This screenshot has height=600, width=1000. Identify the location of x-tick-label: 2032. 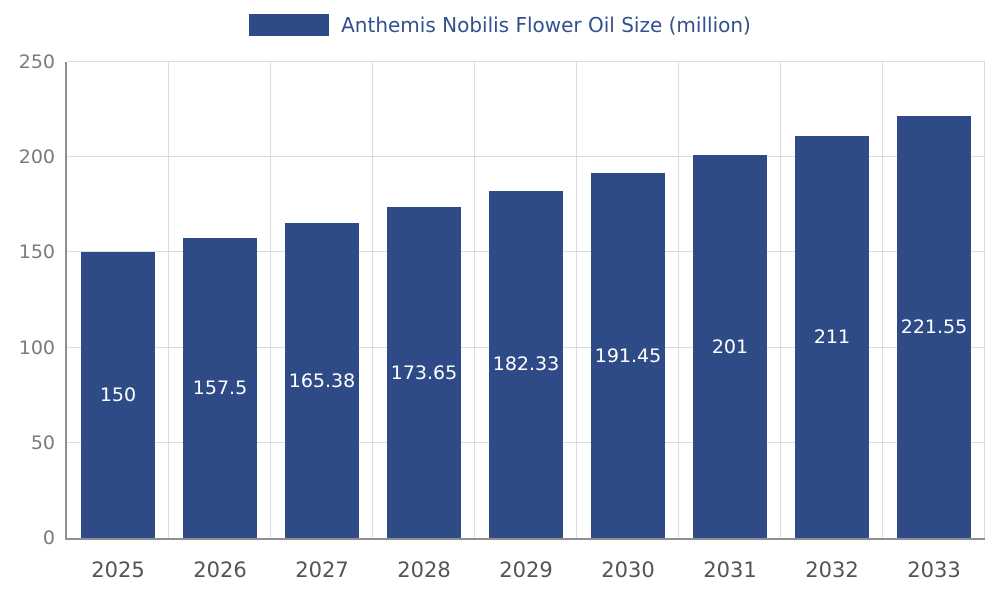
(832, 570).